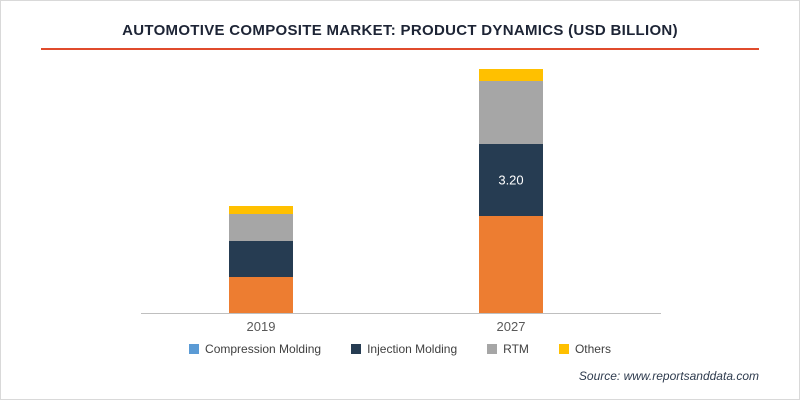 This screenshot has height=400, width=800. I want to click on bar-segment-injection-molding: 3.20, so click(511, 180).